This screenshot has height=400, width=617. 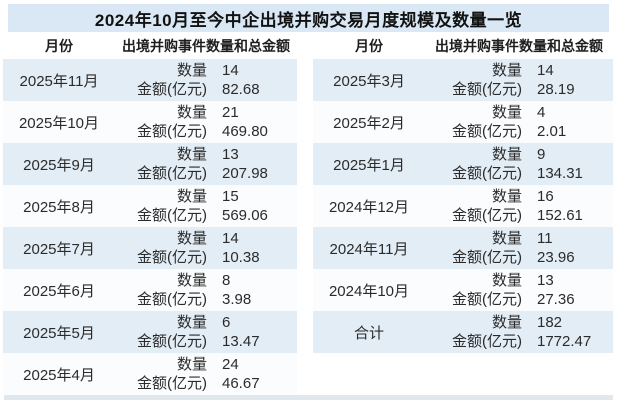 I want to click on qty-line: 数量 6, so click(x=206, y=322).